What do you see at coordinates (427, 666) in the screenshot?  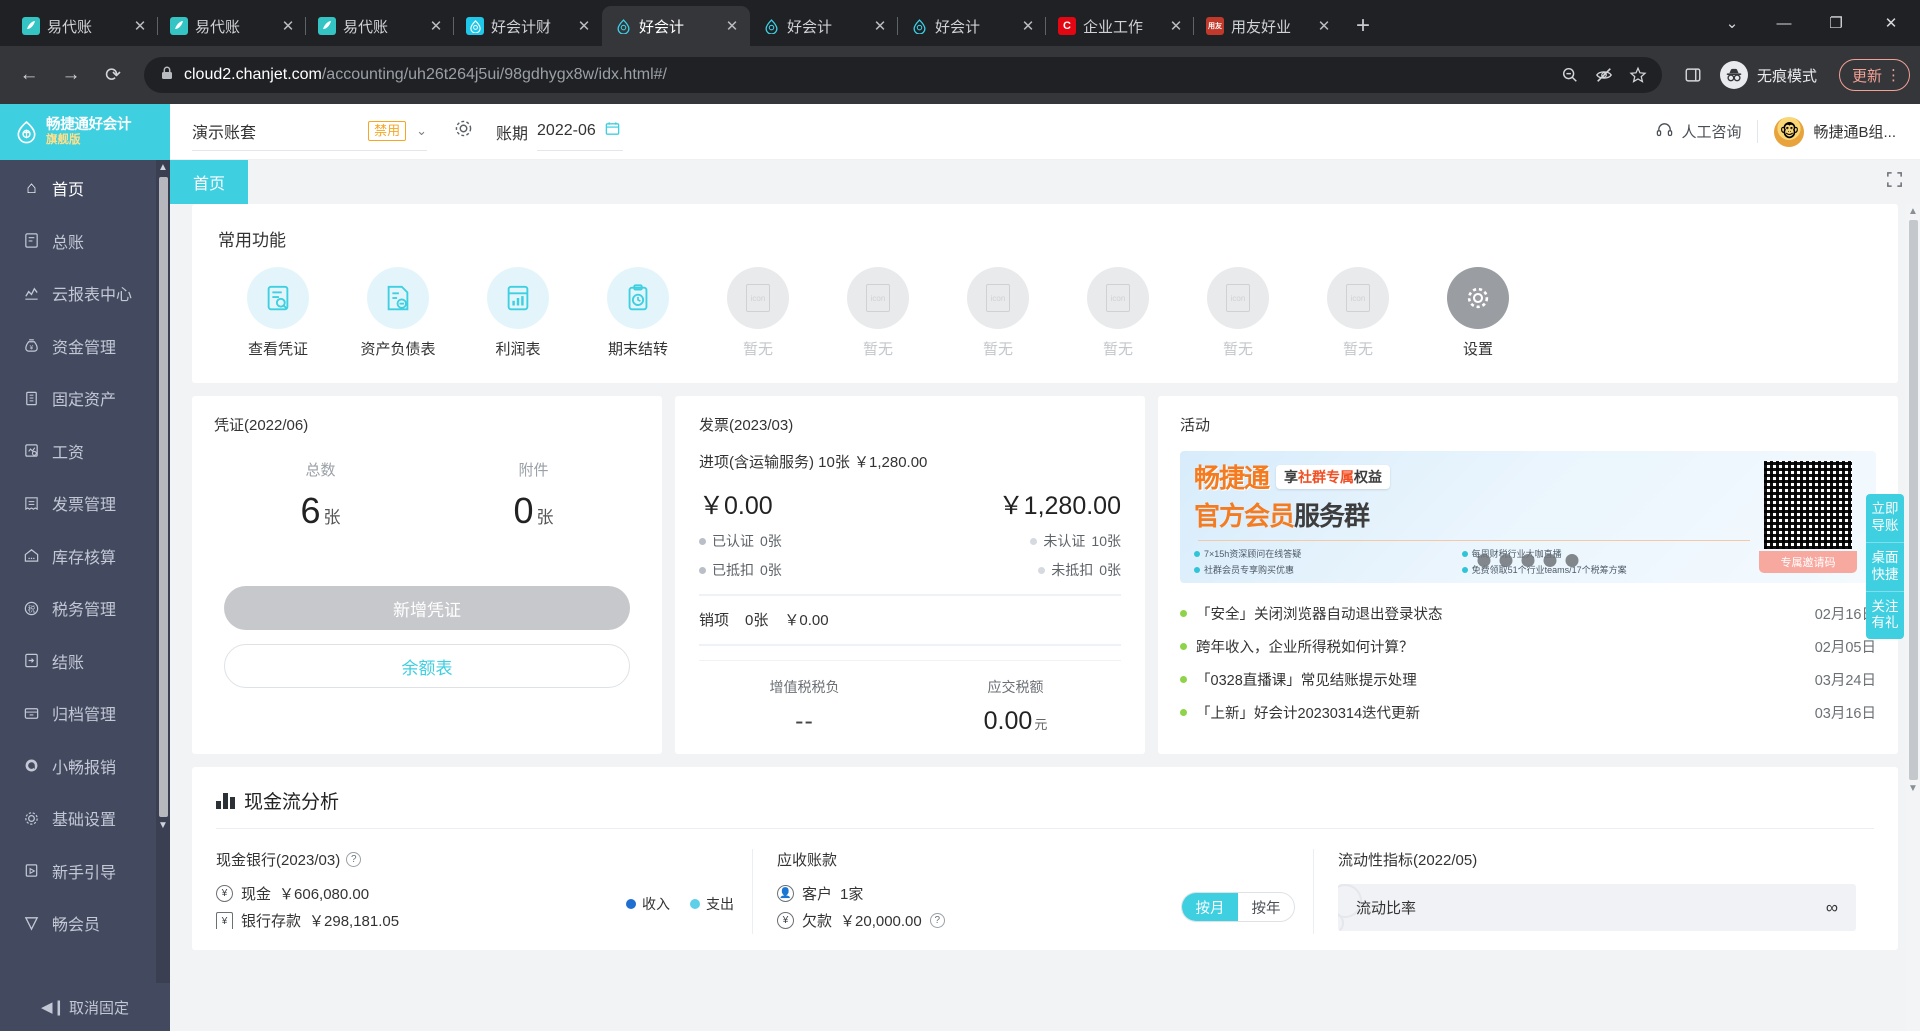 I see `balance-sheet-button: 余额表` at bounding box center [427, 666].